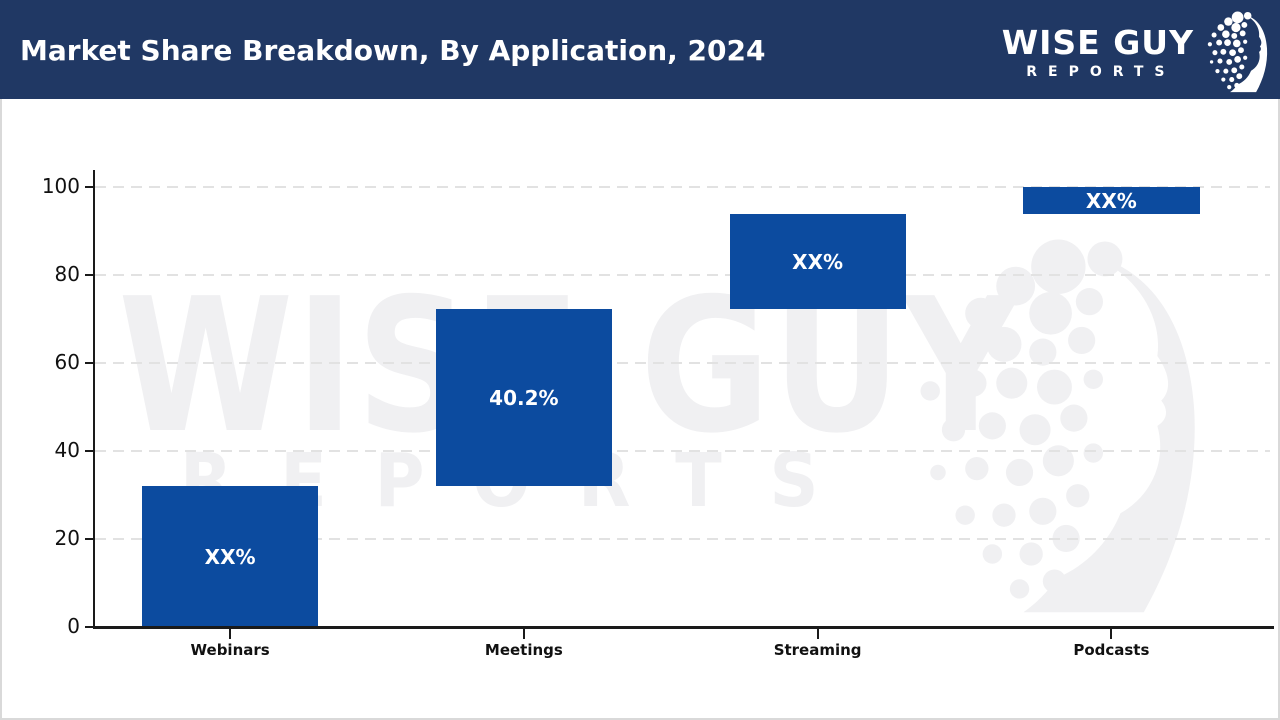  I want to click on bar-meetings: 40.2%, so click(523, 398).